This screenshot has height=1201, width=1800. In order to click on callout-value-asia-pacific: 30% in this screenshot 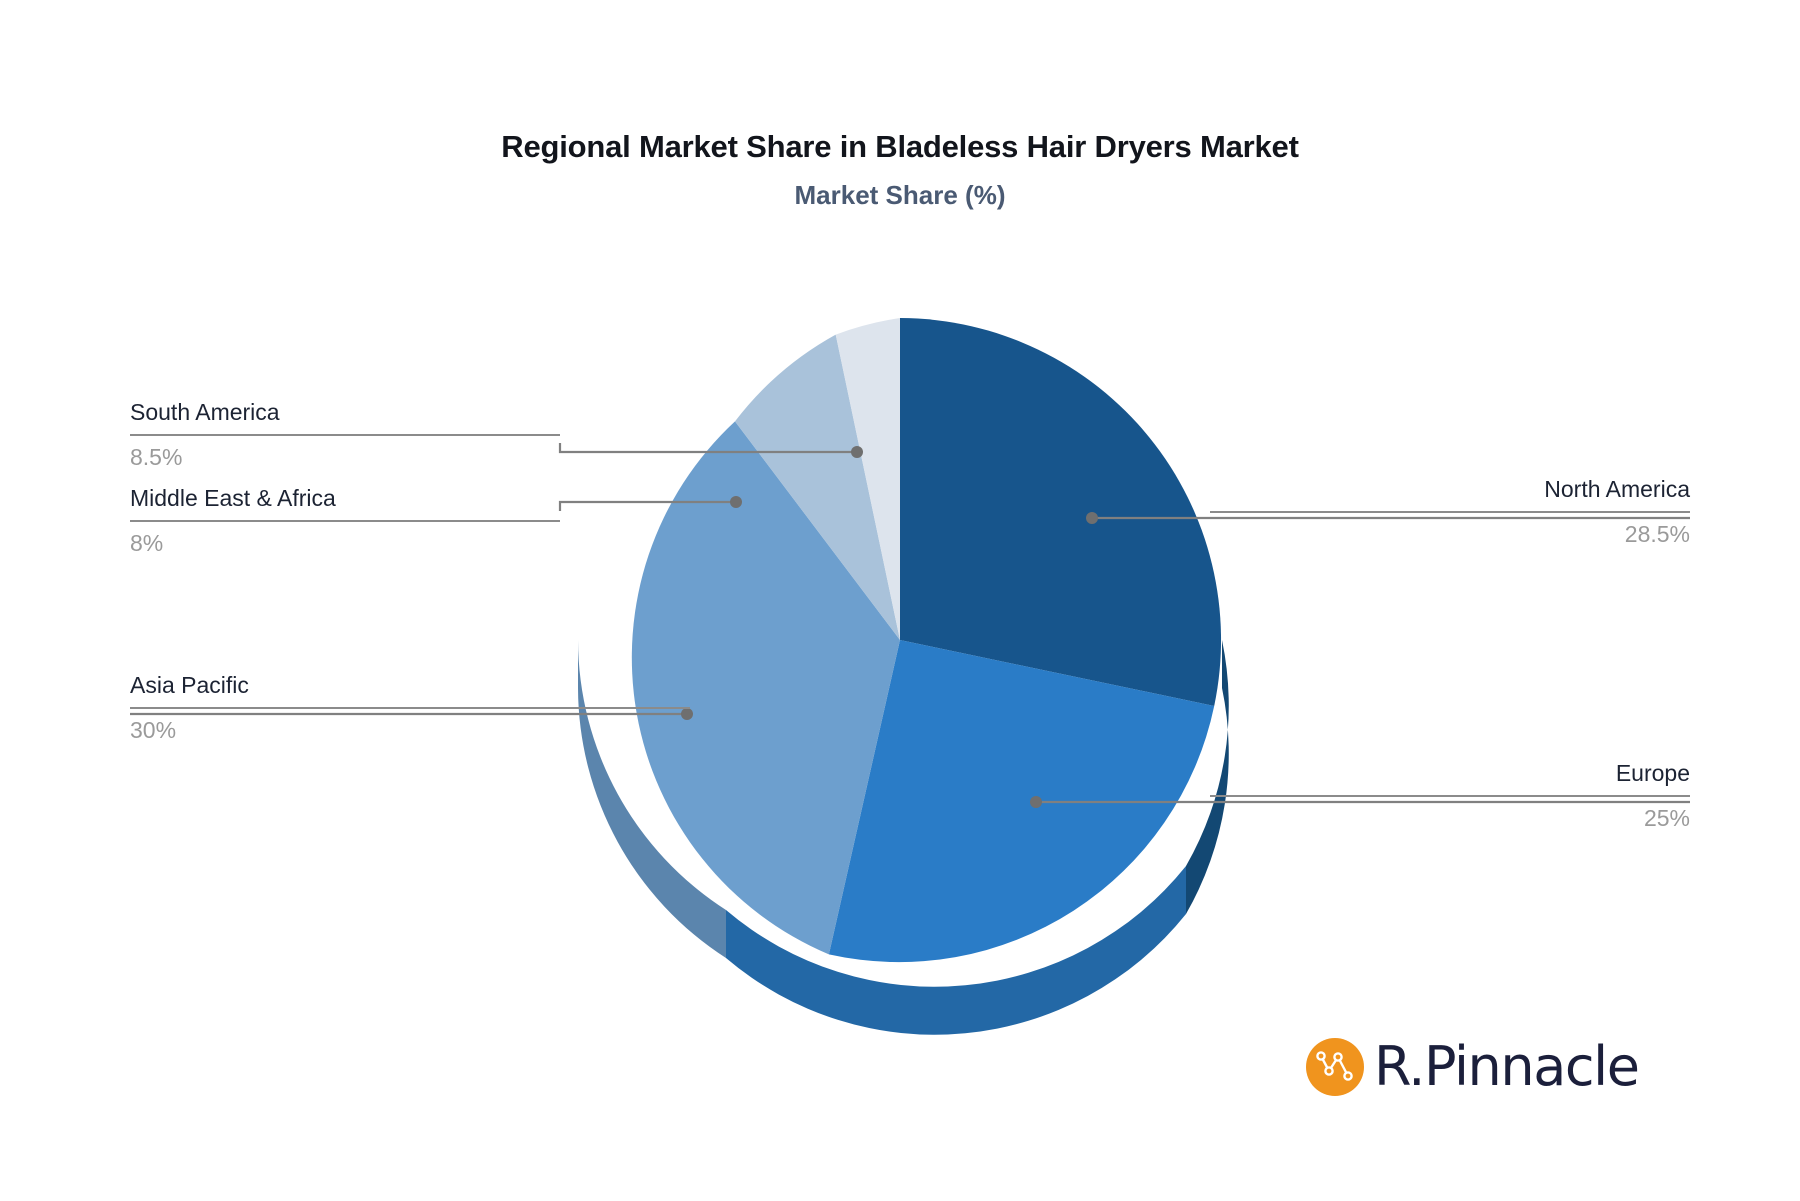, I will do `click(153, 729)`.